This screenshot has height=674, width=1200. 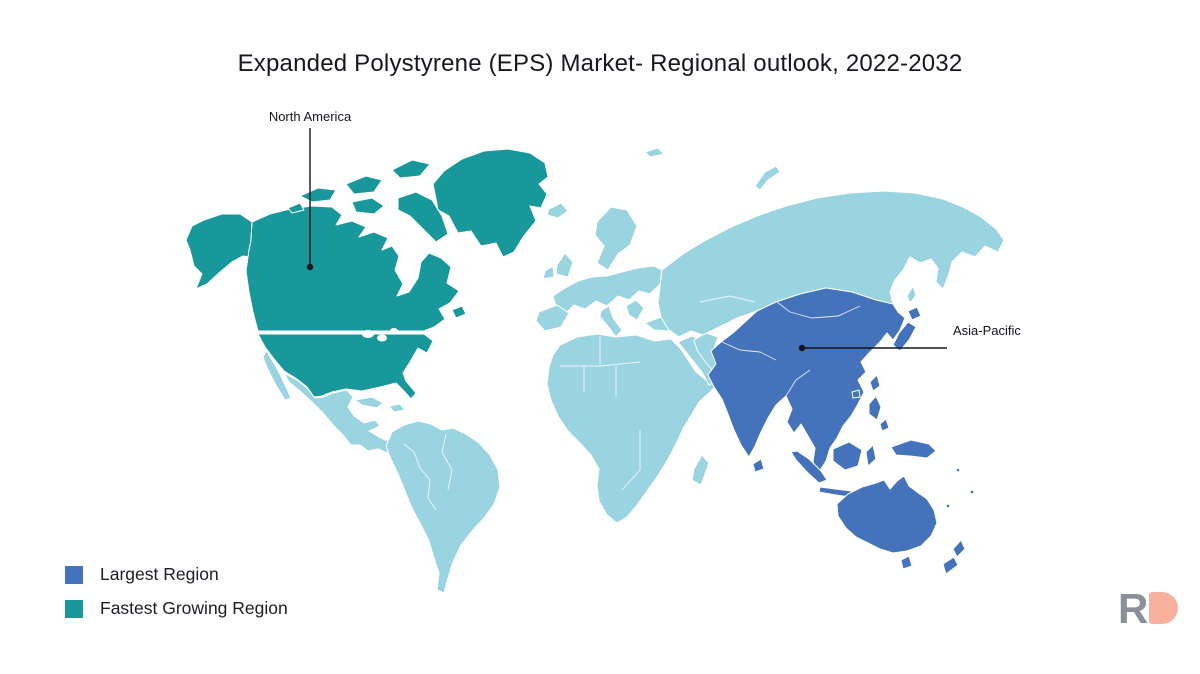 I want to click on canada, so click(x=352, y=268).